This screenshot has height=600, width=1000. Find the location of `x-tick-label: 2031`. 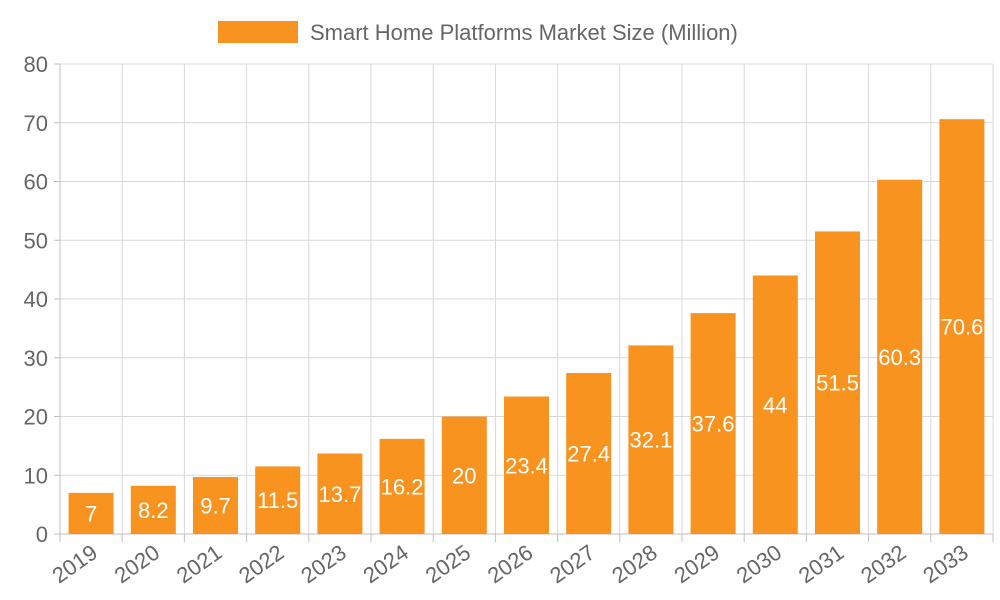

x-tick-label: 2031 is located at coordinates (821, 564).